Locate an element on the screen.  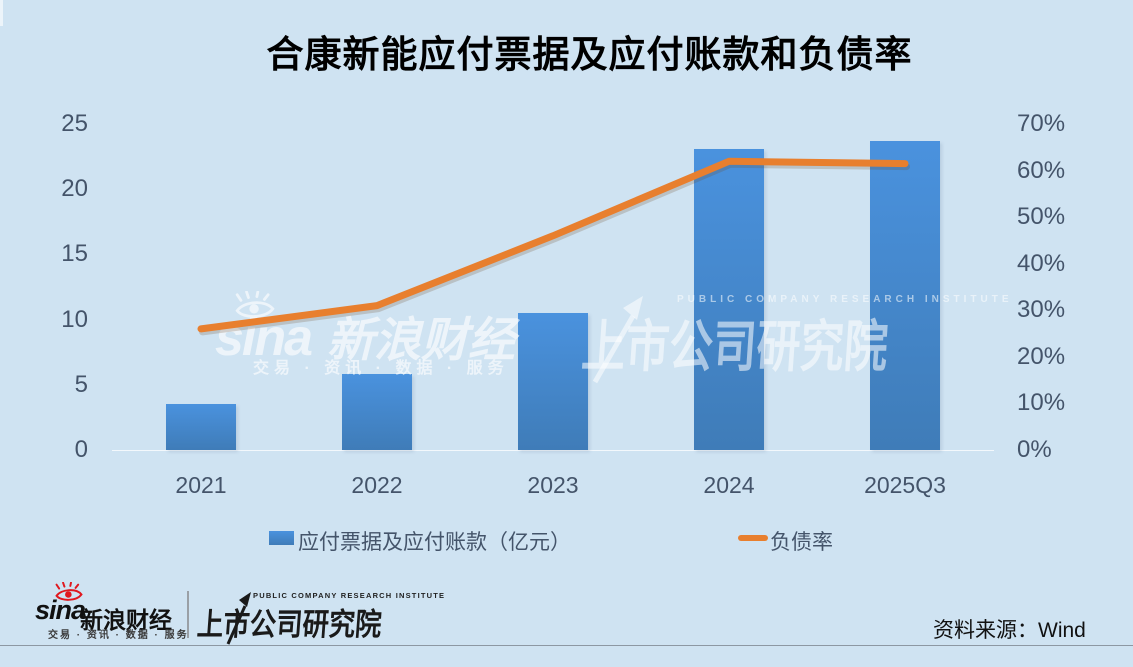
x-axis-label-2021: 2021 is located at coordinates (201, 485).